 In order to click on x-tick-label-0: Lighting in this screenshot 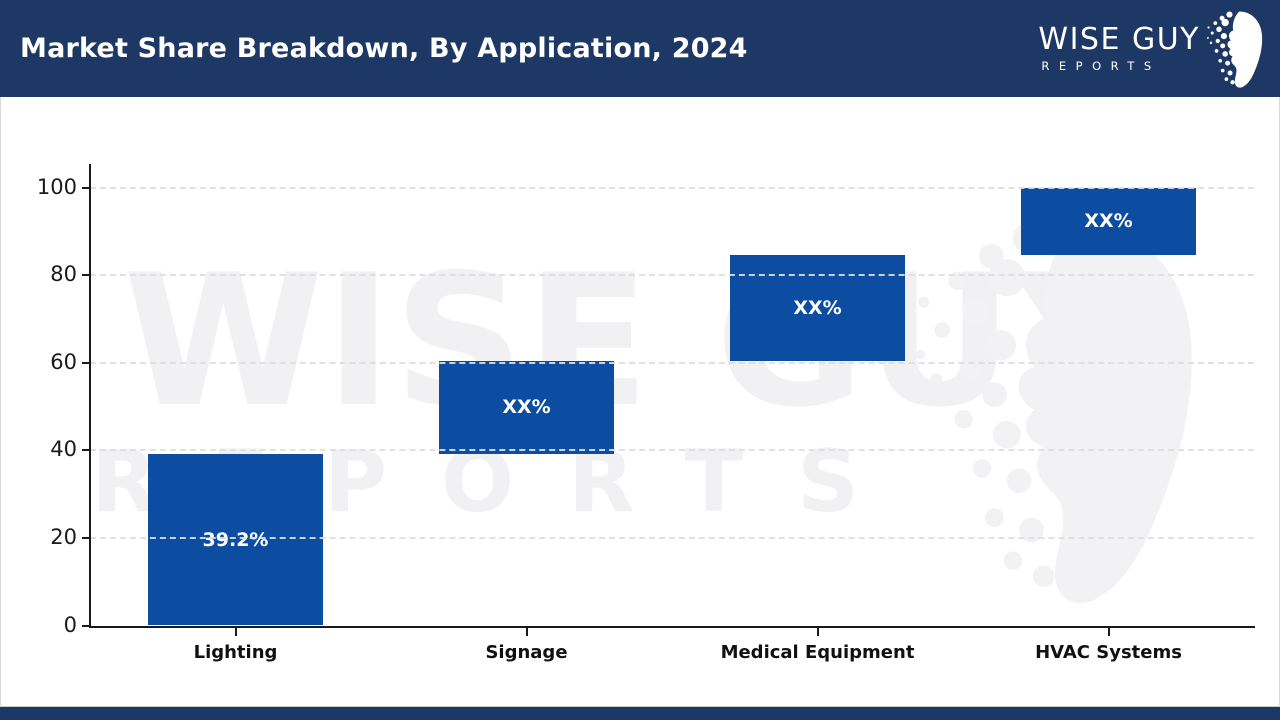, I will do `click(235, 652)`.